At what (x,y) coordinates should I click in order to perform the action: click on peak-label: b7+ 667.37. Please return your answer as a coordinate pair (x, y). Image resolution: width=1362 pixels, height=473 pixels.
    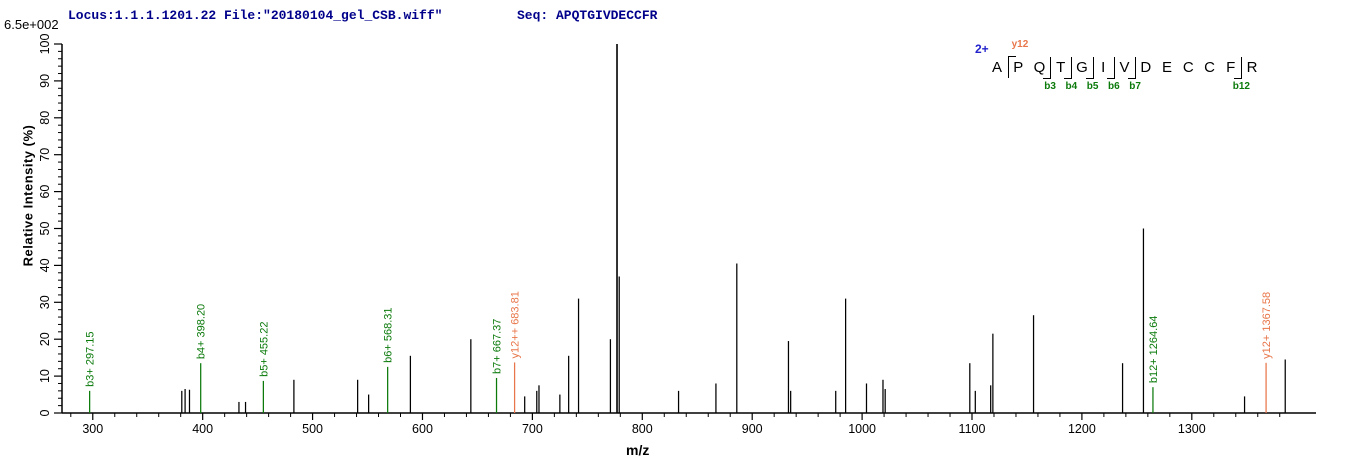
    Looking at the image, I should click on (498, 346).